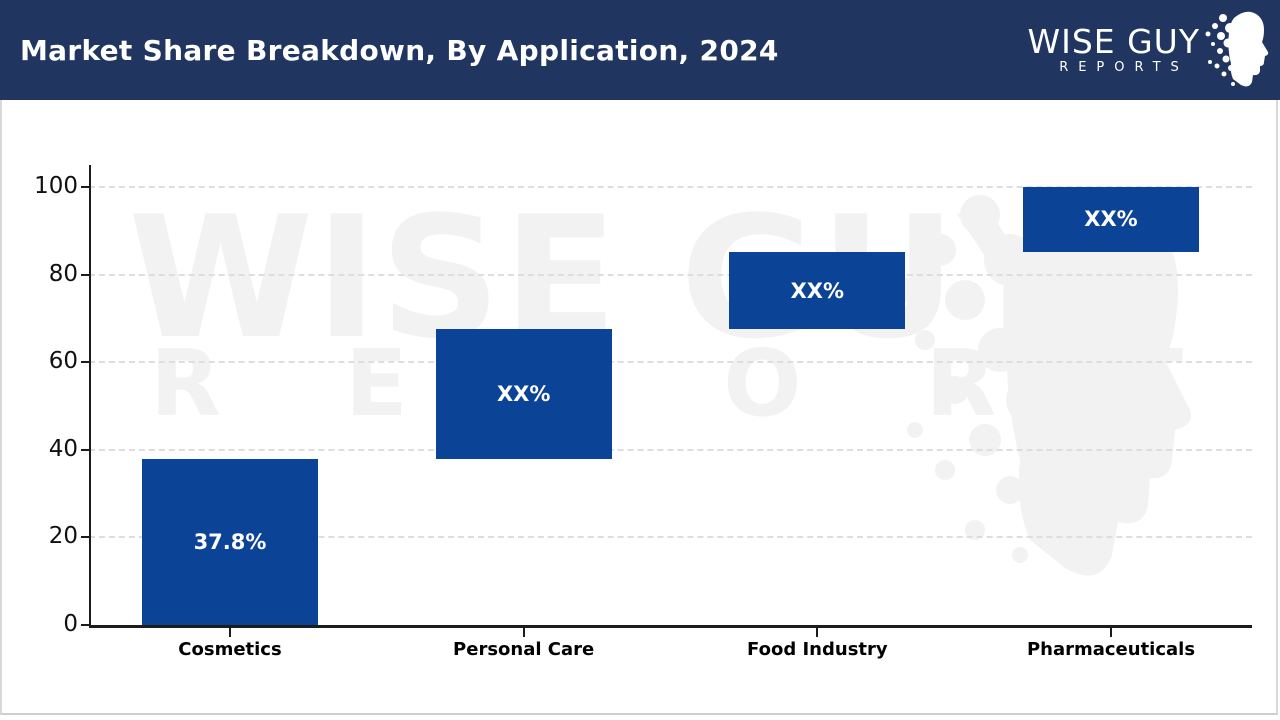 This screenshot has width=1280, height=720. Describe the element at coordinates (817, 649) in the screenshot. I see `category-label: Food Industry` at that location.